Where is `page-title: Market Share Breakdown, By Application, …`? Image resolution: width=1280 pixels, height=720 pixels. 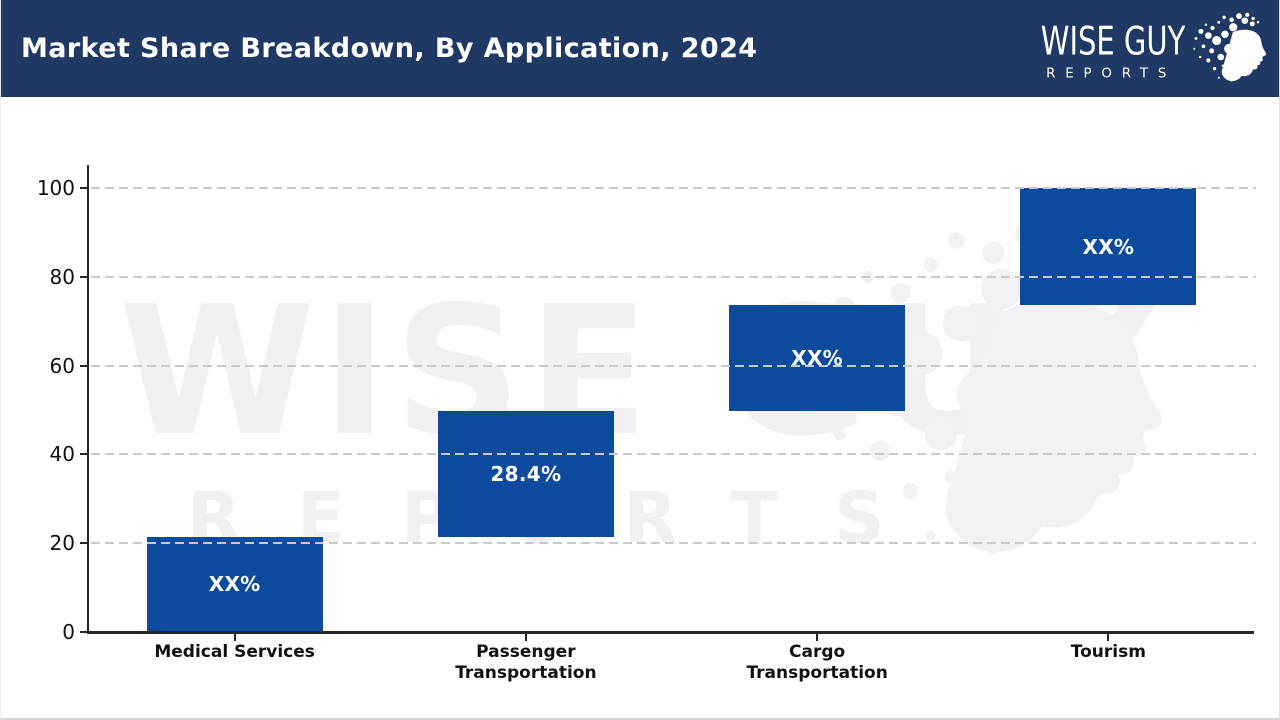 page-title: Market Share Breakdown, By Application, … is located at coordinates (389, 48).